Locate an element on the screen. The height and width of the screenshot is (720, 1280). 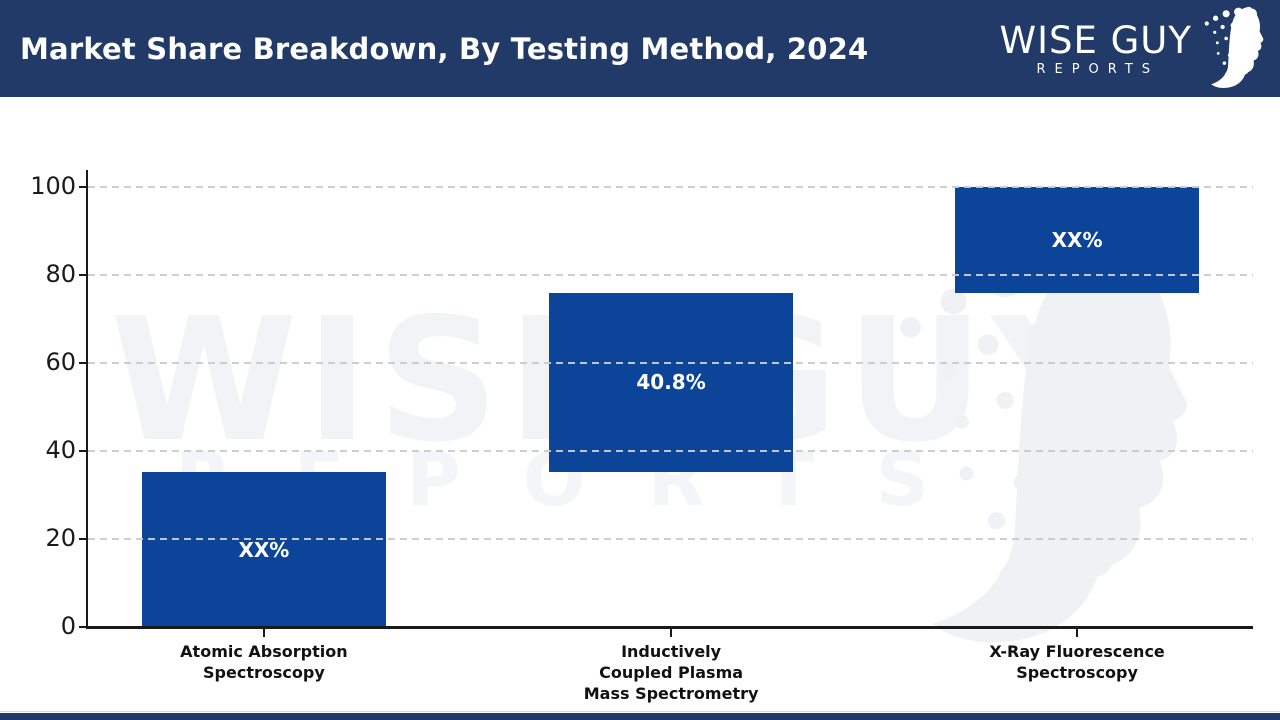
x-category-label-line: Atomic Absorption is located at coordinates (264, 651).